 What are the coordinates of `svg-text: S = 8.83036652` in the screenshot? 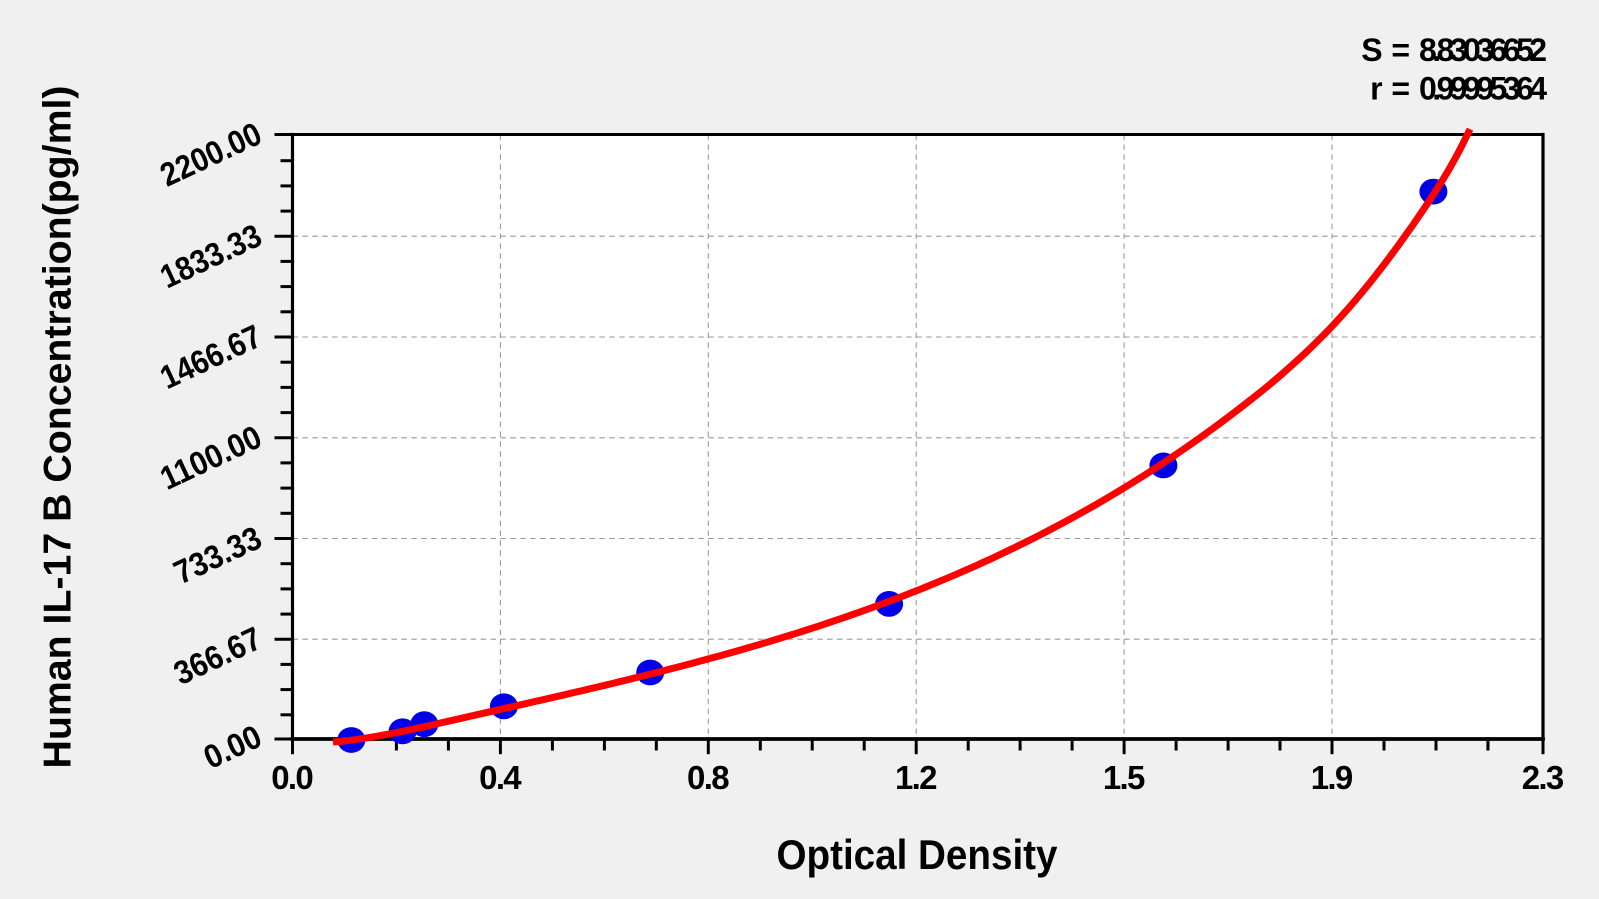 It's located at (1454, 50).